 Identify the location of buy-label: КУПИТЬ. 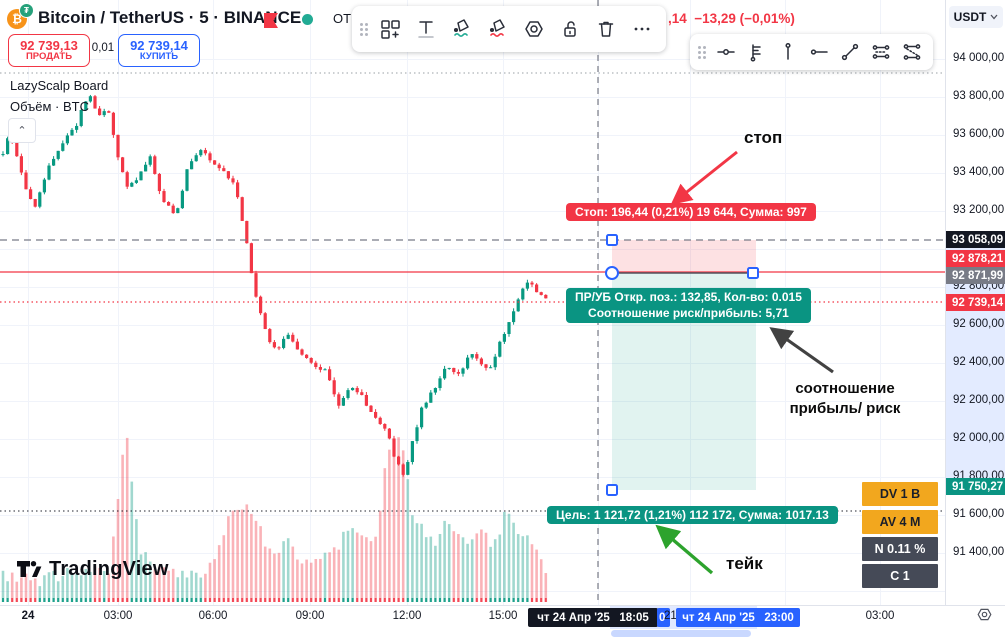
(159, 57).